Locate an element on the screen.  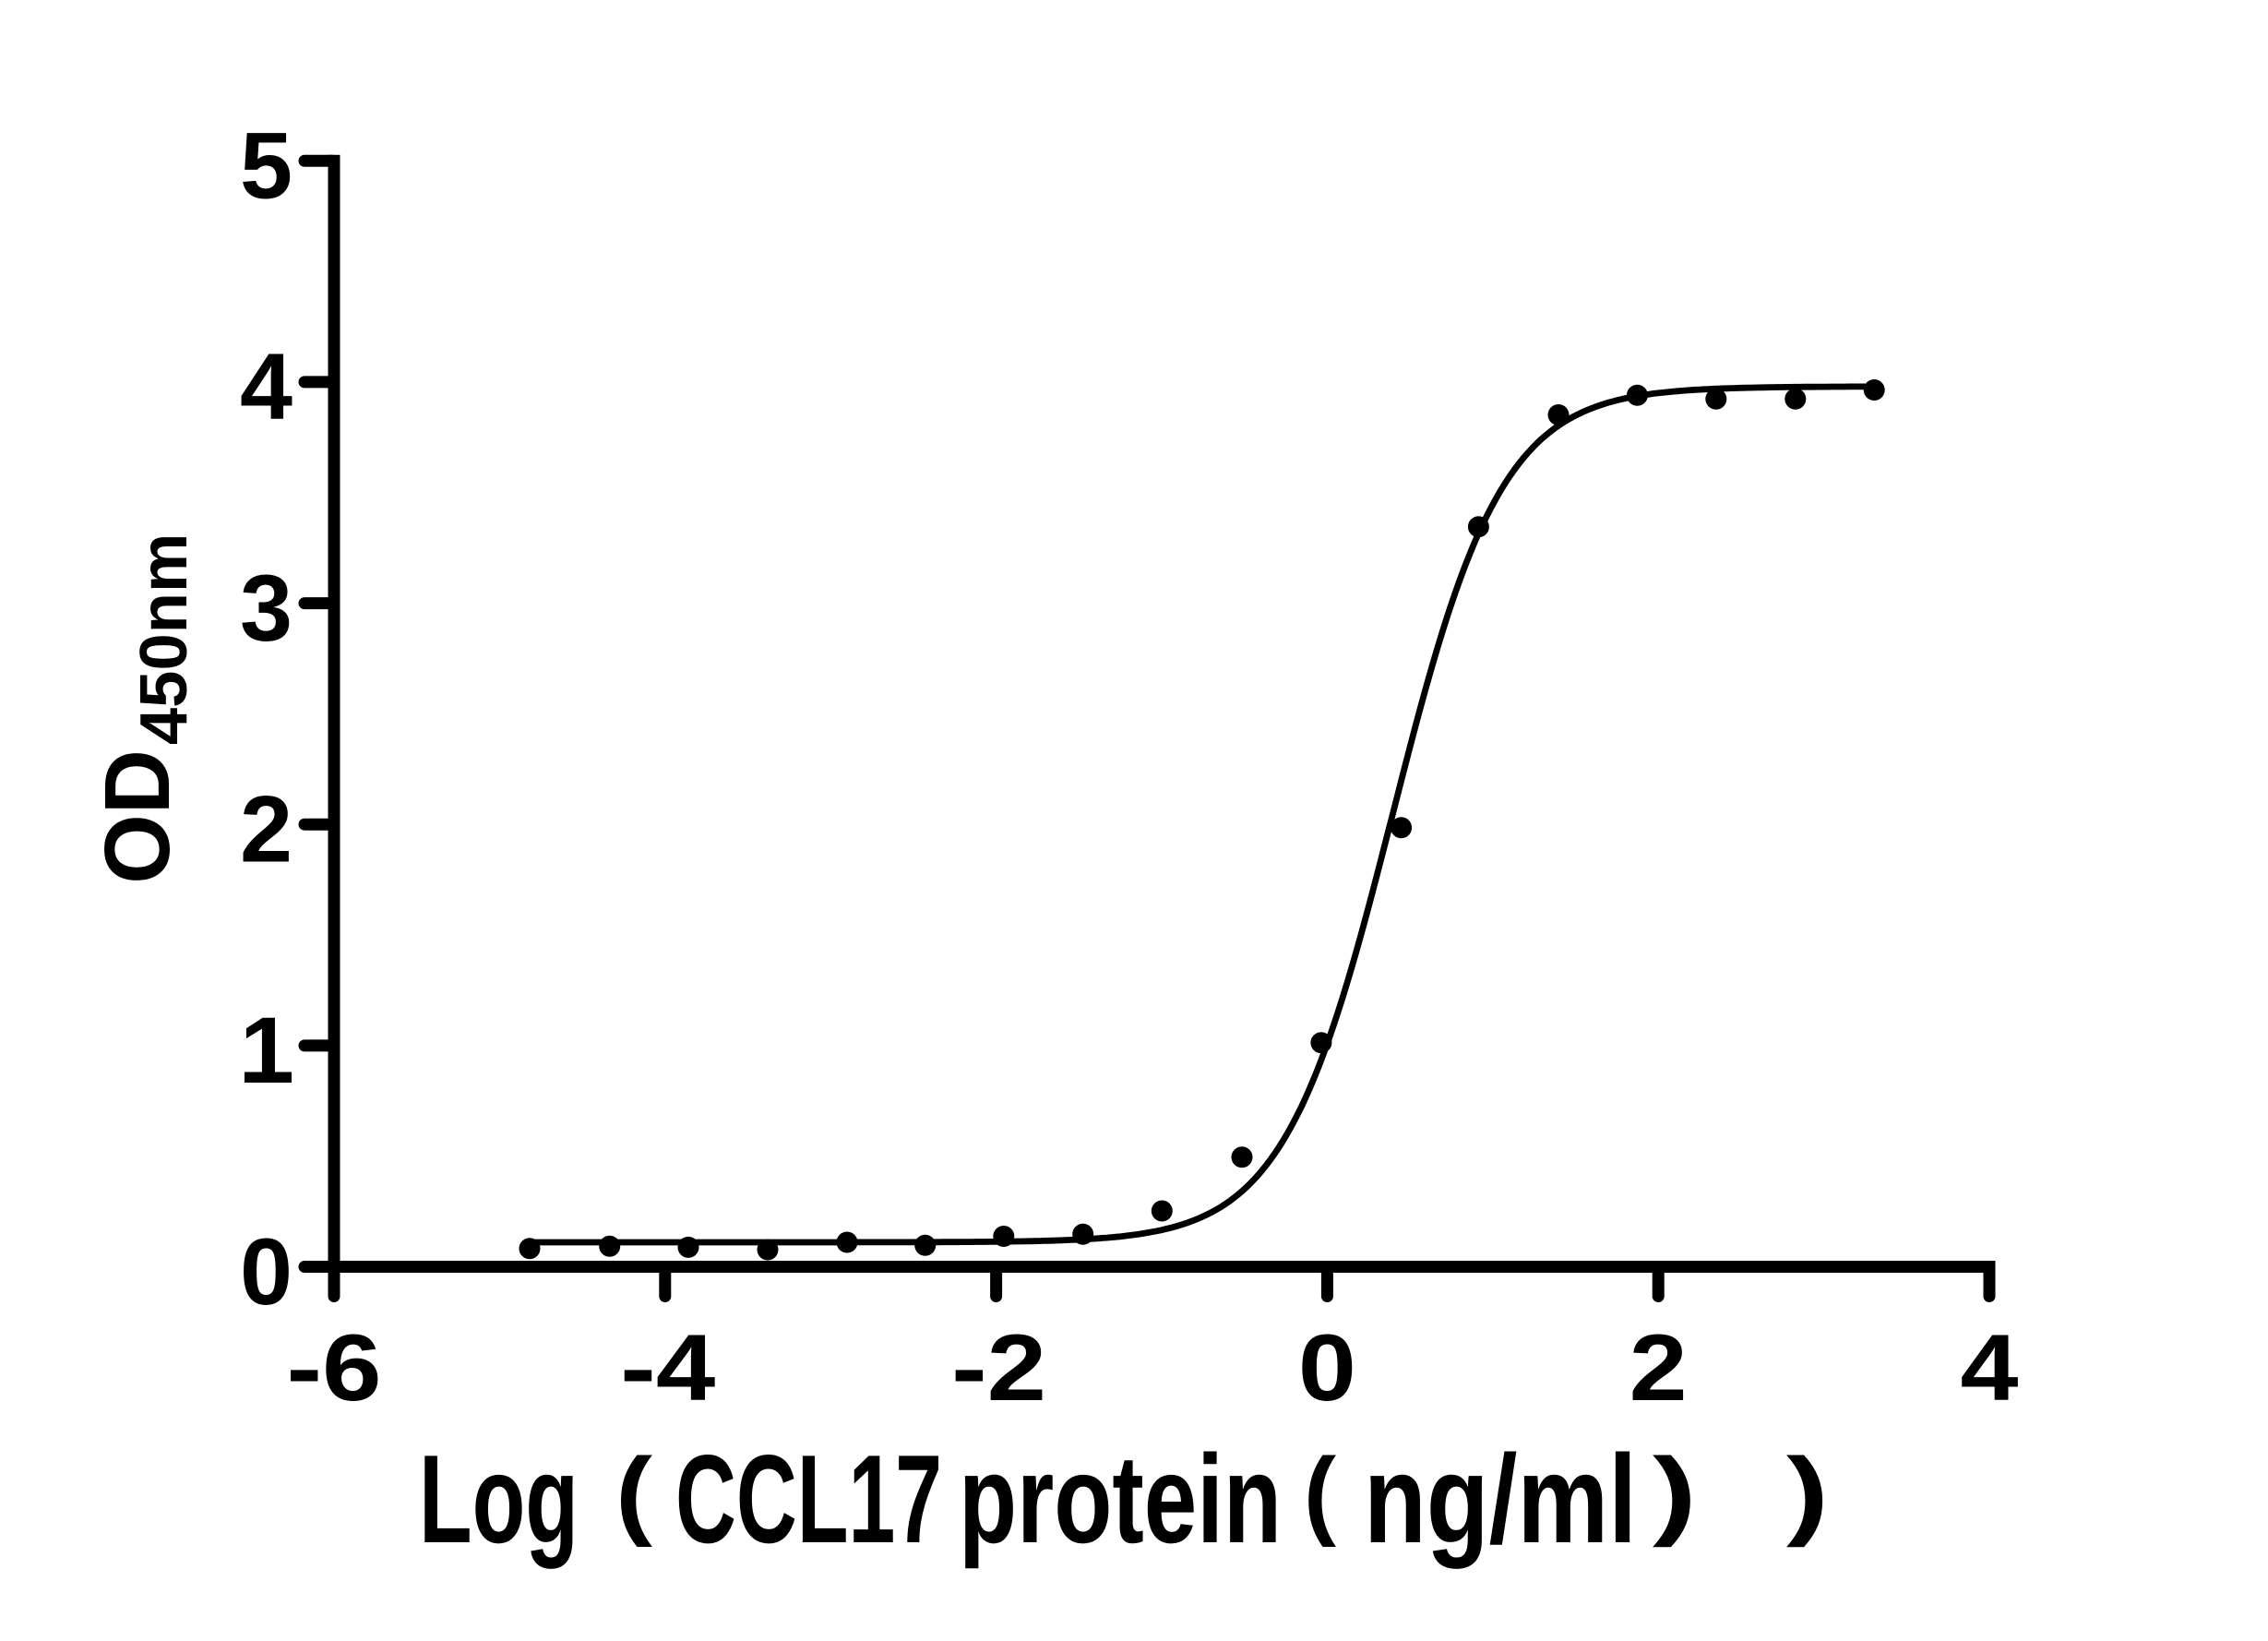
svg-text: 3 is located at coordinates (266, 608).